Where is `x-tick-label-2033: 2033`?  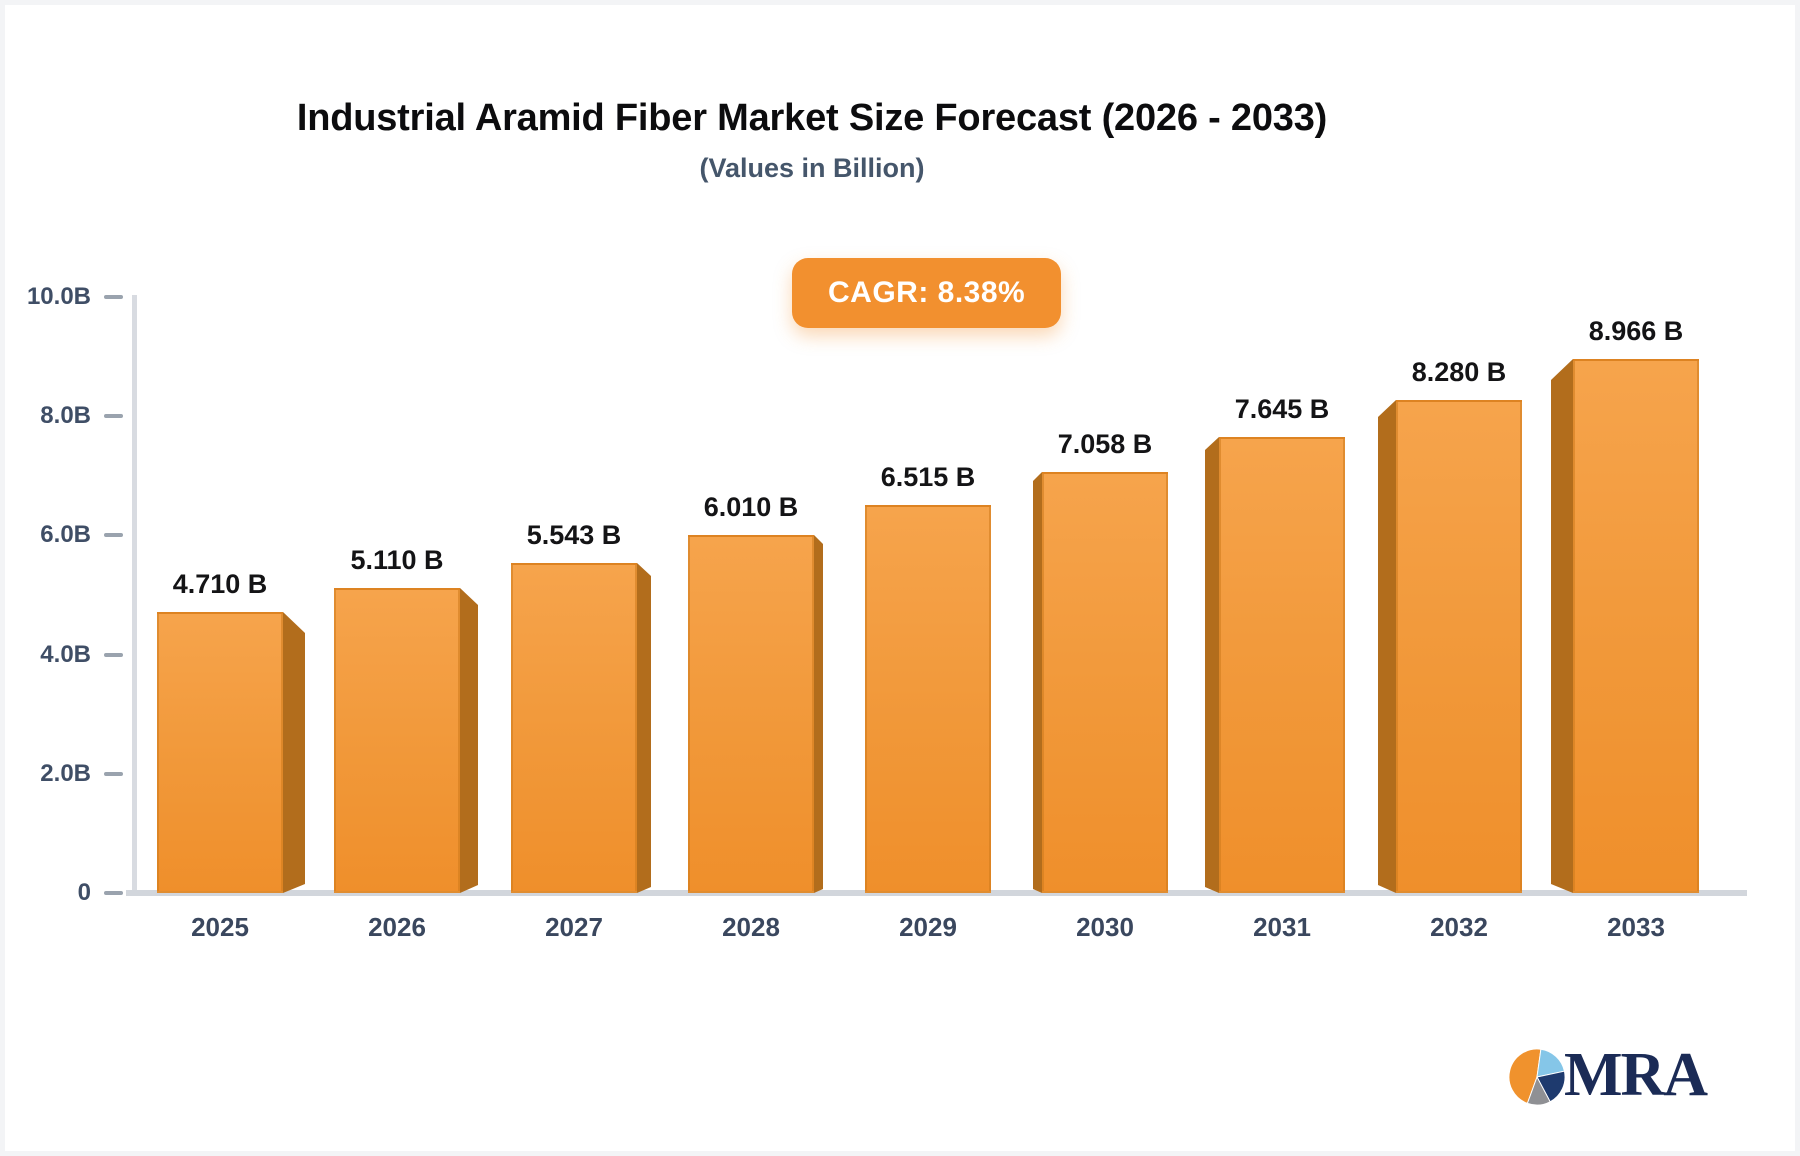
x-tick-label-2033: 2033 is located at coordinates (1636, 927).